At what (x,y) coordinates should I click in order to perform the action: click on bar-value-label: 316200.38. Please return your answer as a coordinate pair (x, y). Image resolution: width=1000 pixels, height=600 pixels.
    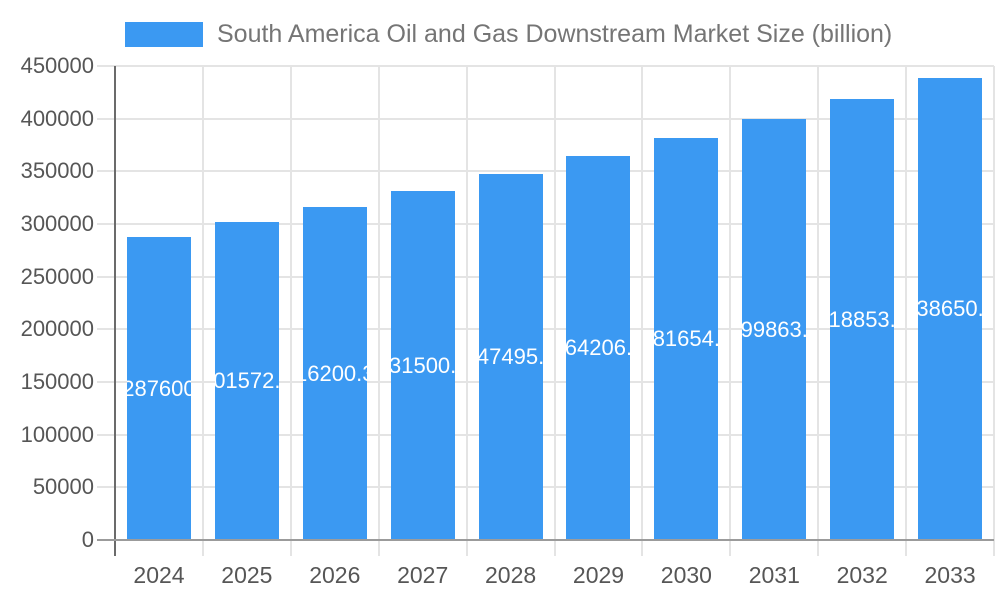
    Looking at the image, I should click on (335, 373).